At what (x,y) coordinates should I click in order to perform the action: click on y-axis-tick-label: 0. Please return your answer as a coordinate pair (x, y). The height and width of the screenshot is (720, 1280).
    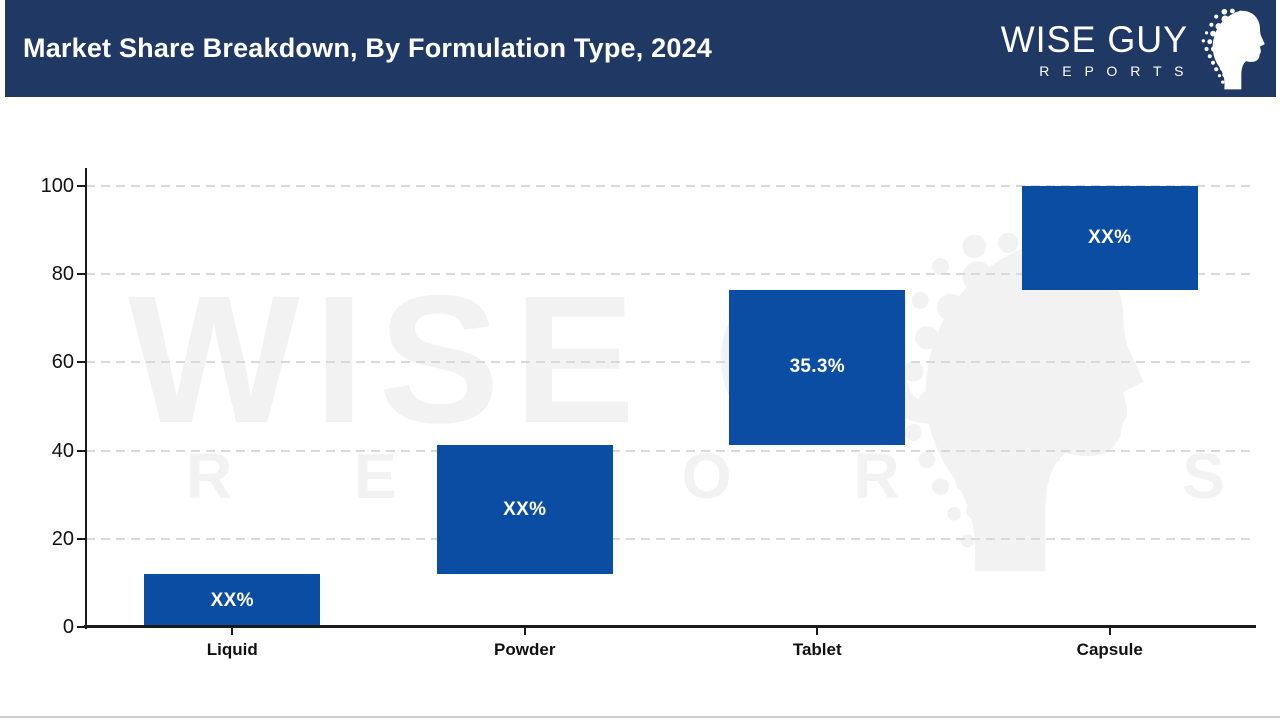
    Looking at the image, I should click on (68, 627).